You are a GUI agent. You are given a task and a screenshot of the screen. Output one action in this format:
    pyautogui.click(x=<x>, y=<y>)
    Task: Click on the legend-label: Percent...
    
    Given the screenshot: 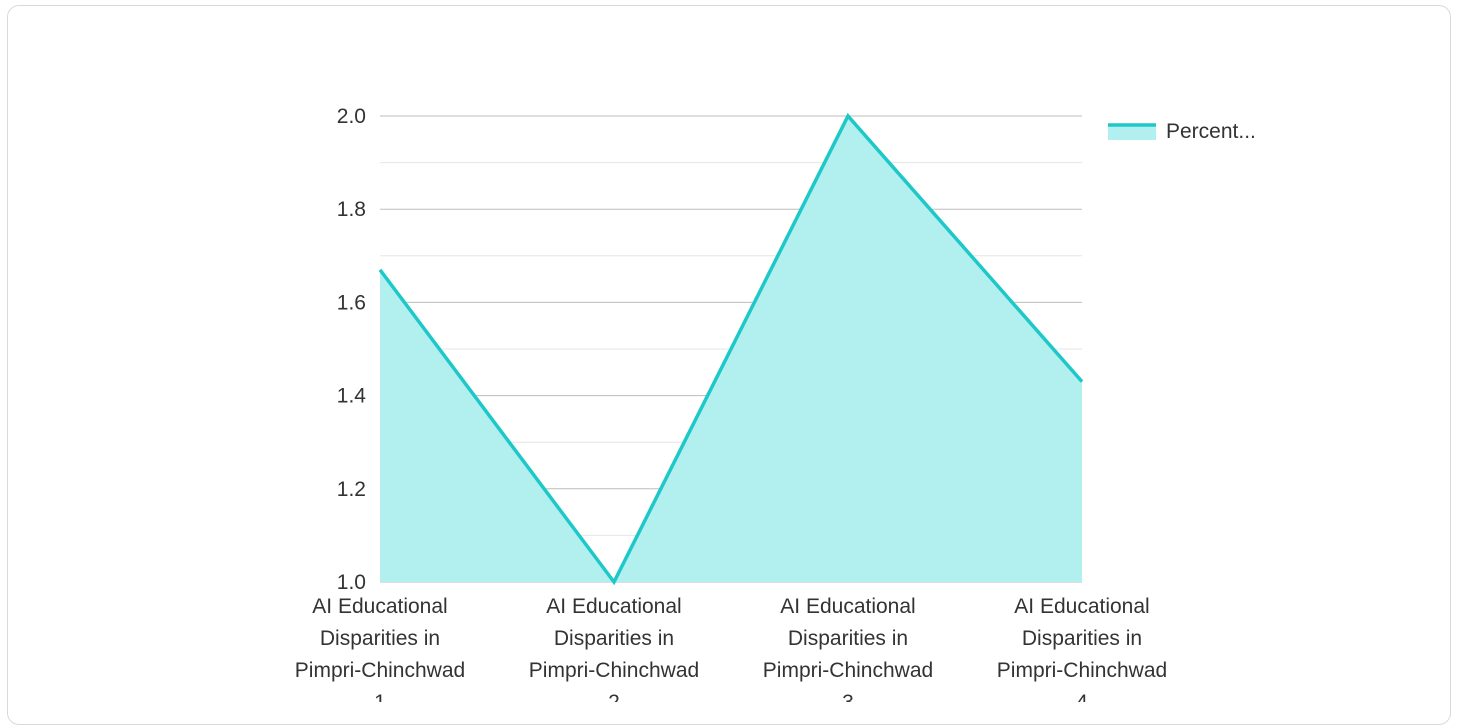 What is the action you would take?
    pyautogui.click(x=1211, y=131)
    